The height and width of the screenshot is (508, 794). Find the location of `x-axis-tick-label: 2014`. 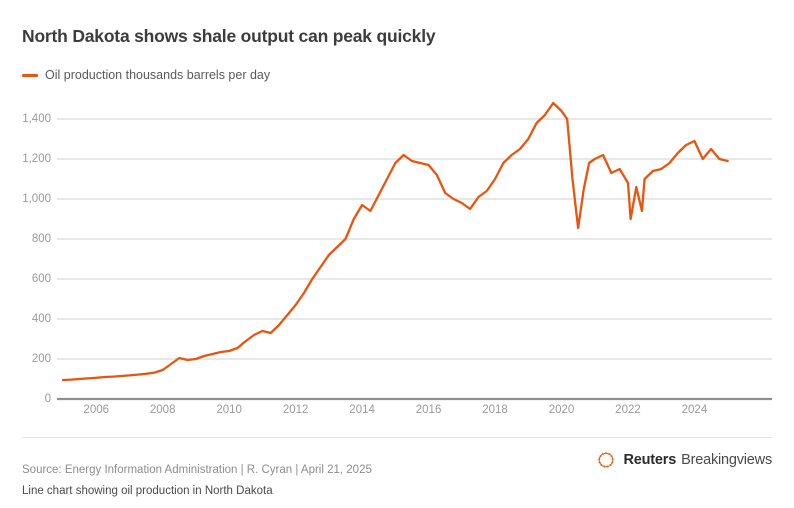

x-axis-tick-label: 2014 is located at coordinates (362, 410).